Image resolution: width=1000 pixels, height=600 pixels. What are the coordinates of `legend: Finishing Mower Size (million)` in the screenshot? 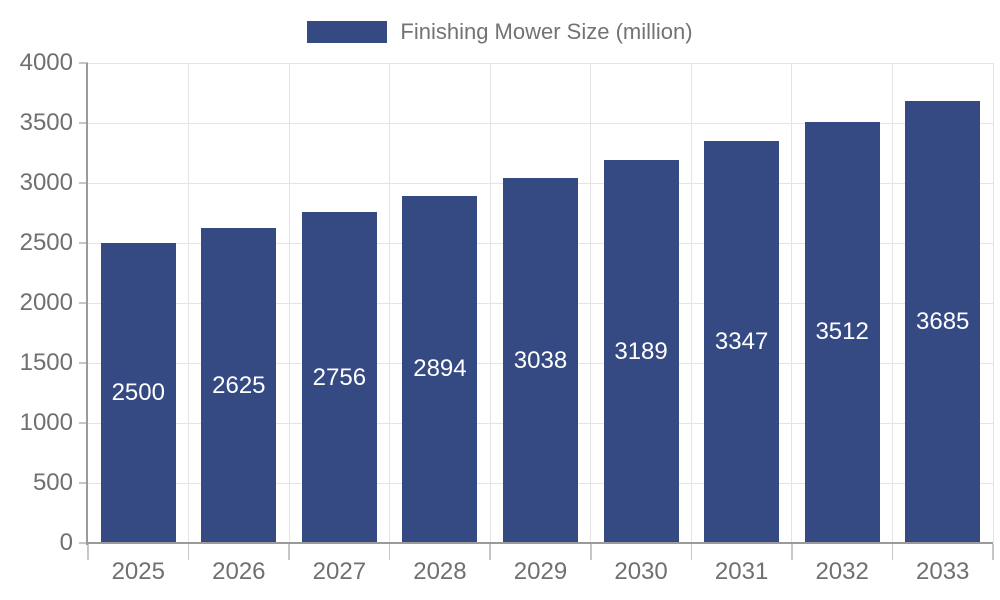 It's located at (500, 32).